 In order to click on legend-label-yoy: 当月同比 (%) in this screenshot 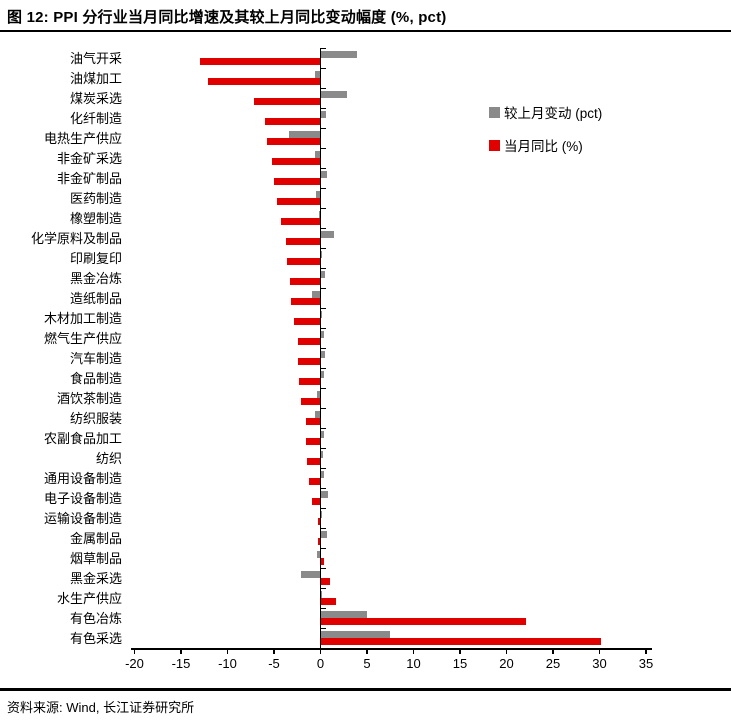, I will do `click(543, 146)`.